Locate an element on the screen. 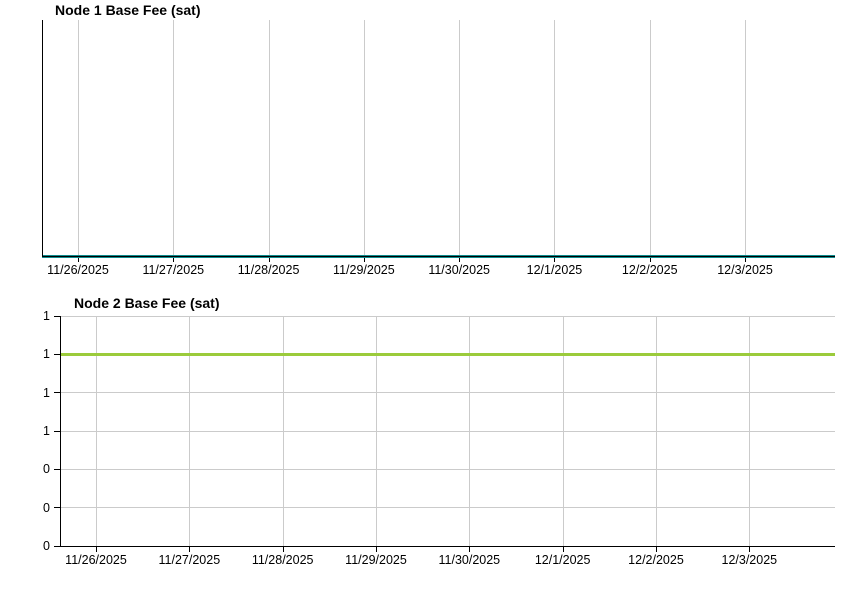  node2-chart-title: Node 2 Base Fee (sat) is located at coordinates (147, 303).